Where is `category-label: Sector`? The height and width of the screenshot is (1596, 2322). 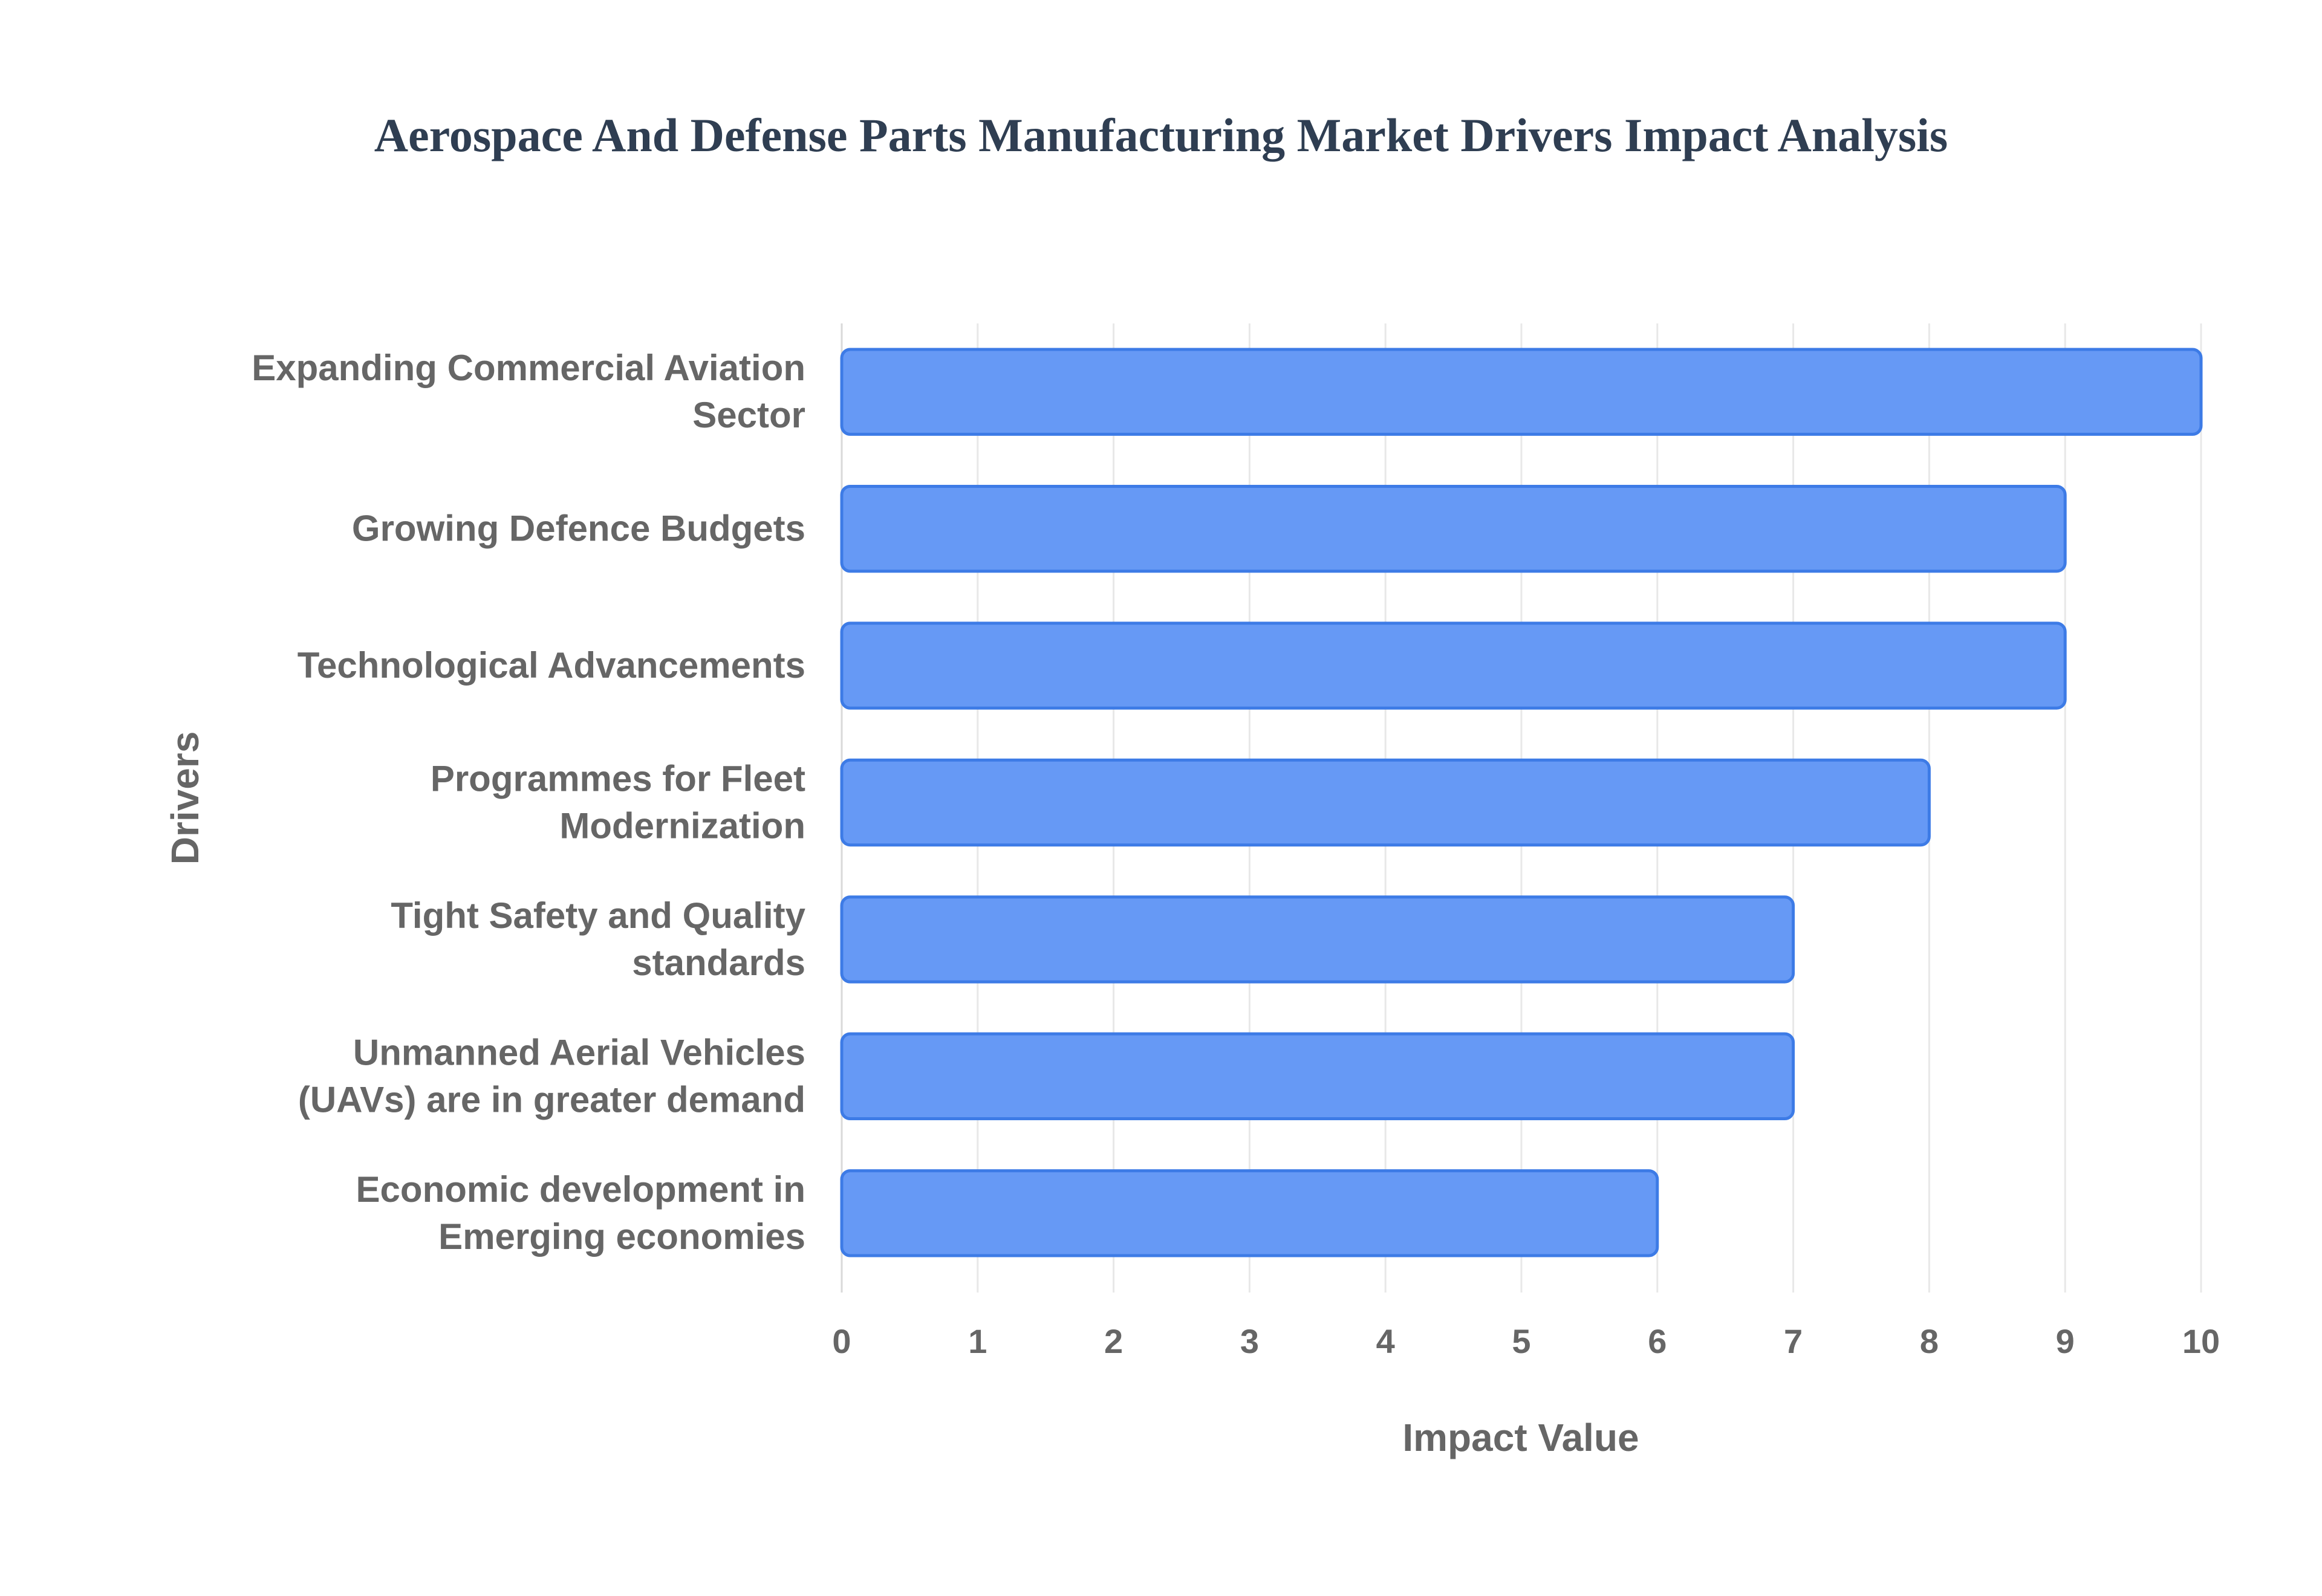 category-label: Sector is located at coordinates (749, 415).